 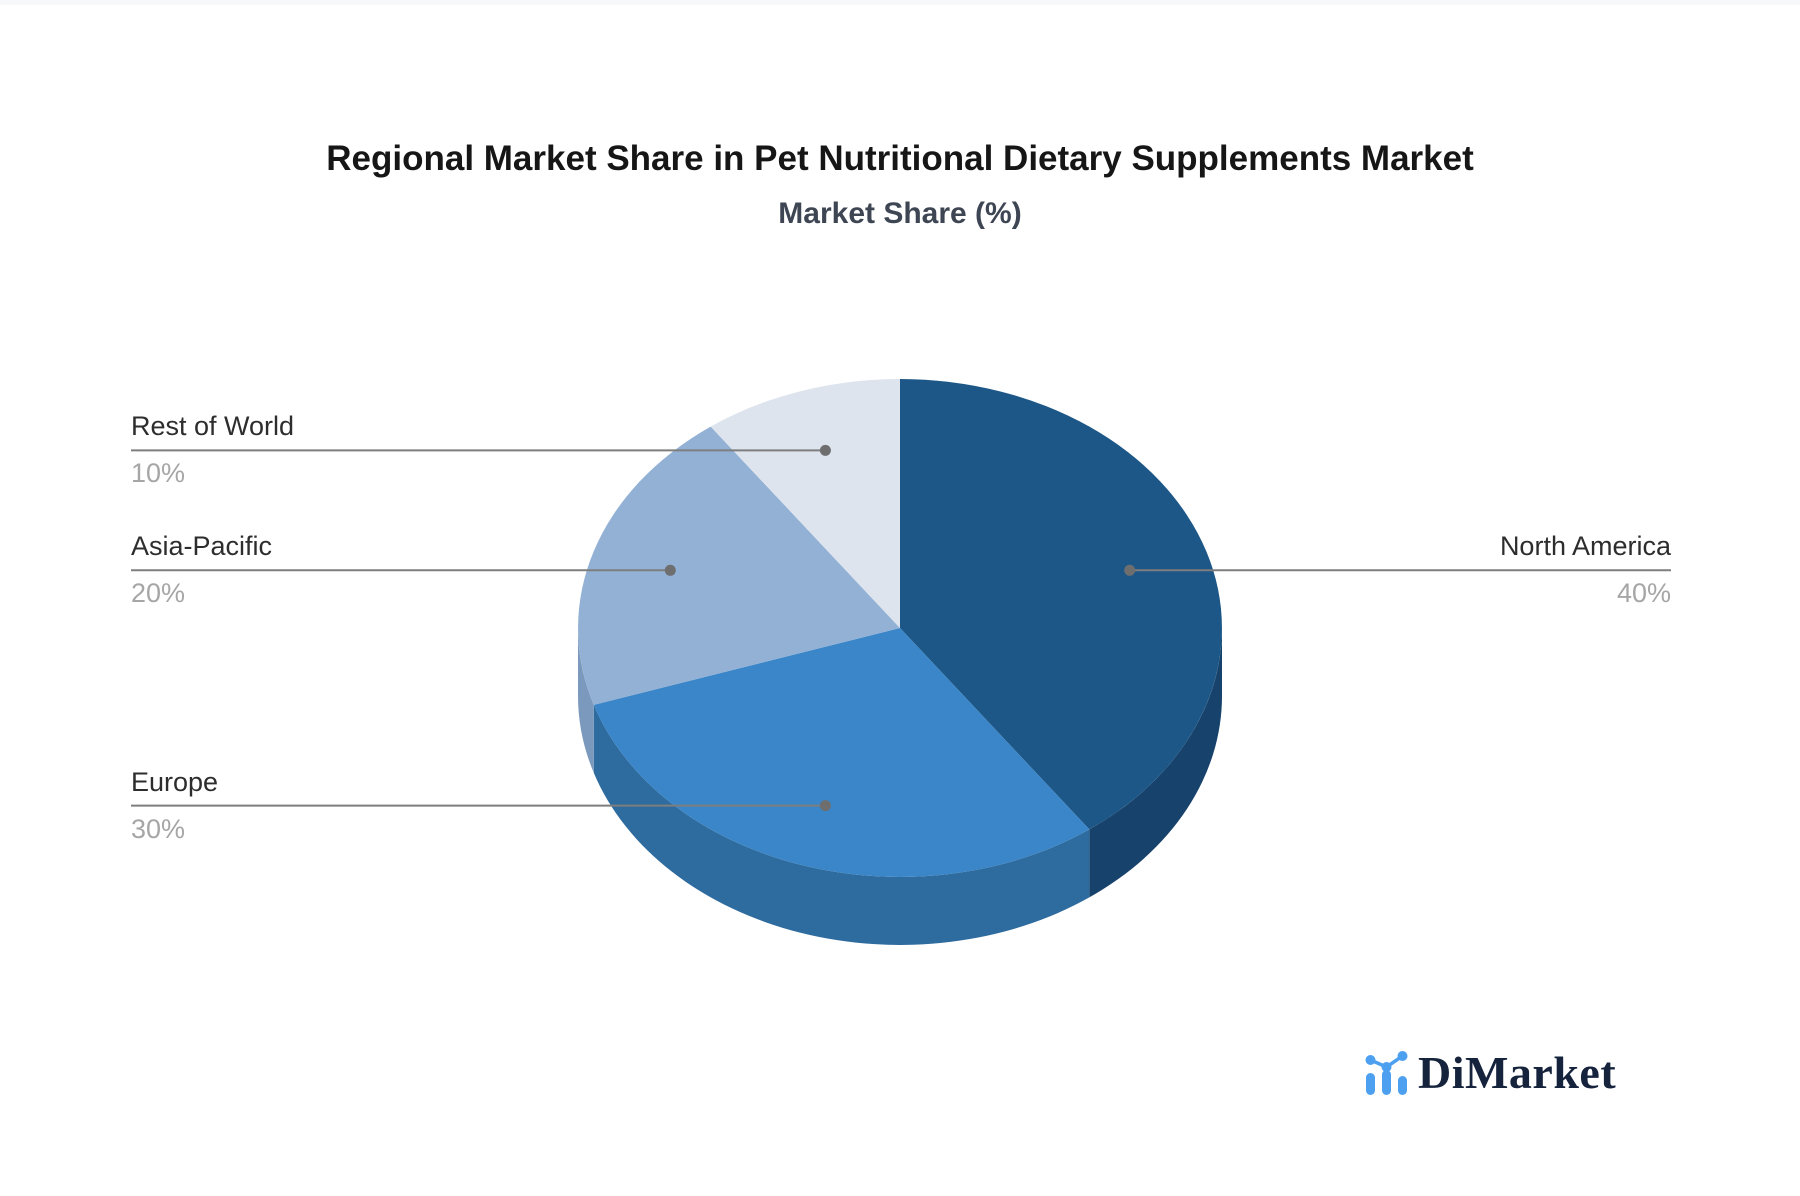 What do you see at coordinates (158, 473) in the screenshot?
I see `callout-value: 10%` at bounding box center [158, 473].